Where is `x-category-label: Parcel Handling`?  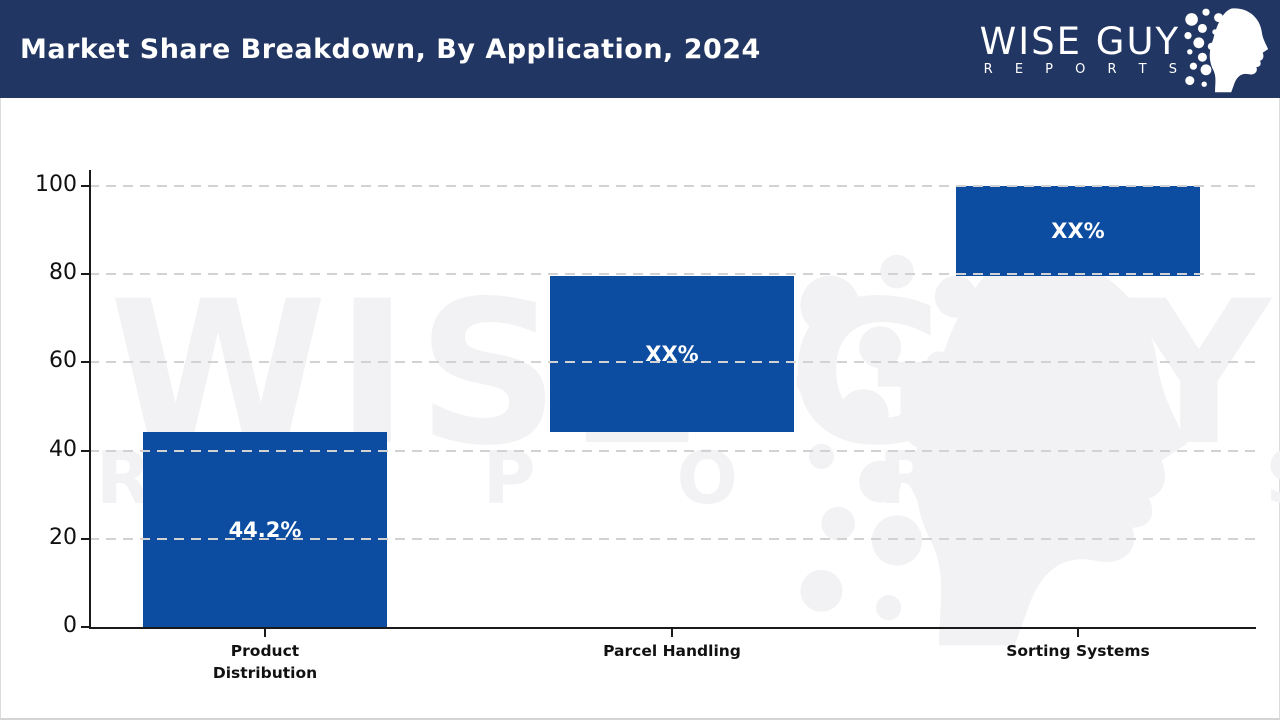
x-category-label: Parcel Handling is located at coordinates (672, 651).